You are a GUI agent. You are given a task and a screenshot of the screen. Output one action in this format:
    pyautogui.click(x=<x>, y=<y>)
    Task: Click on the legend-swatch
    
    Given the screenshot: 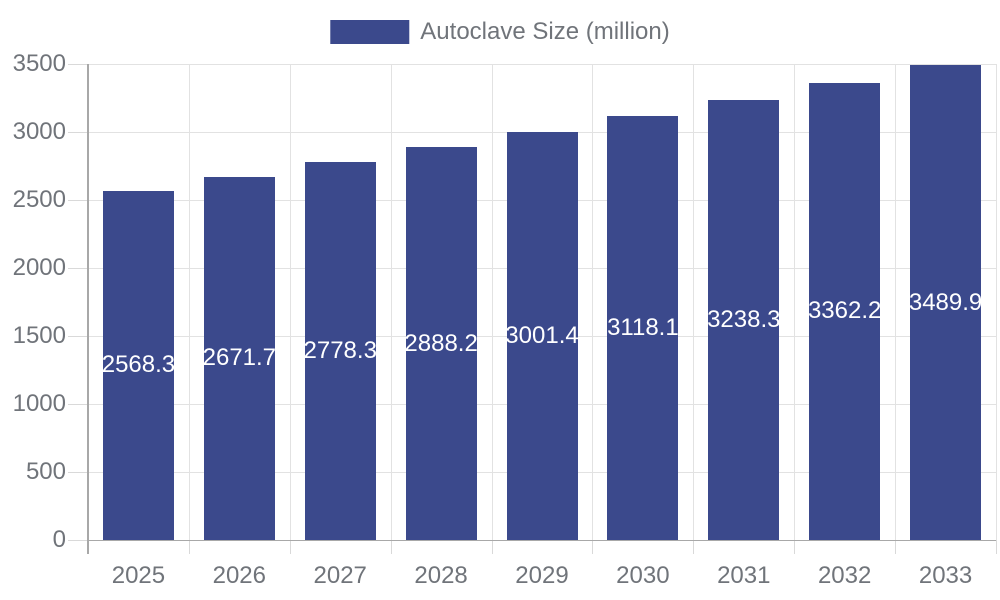 What is the action you would take?
    pyautogui.click(x=370, y=32)
    